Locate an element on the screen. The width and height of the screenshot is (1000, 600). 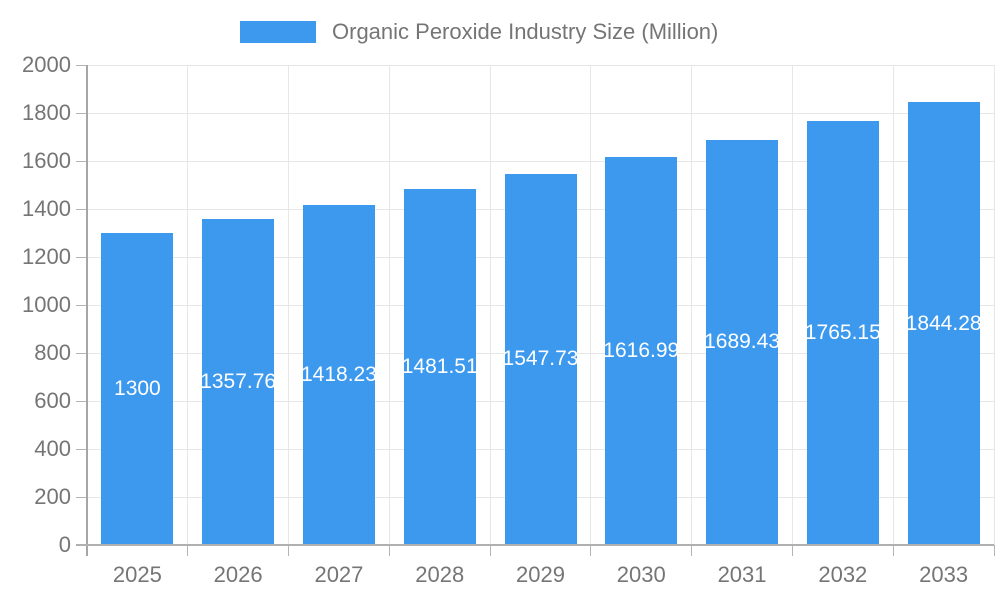
y-tick-label: 1800 is located at coordinates (46, 112).